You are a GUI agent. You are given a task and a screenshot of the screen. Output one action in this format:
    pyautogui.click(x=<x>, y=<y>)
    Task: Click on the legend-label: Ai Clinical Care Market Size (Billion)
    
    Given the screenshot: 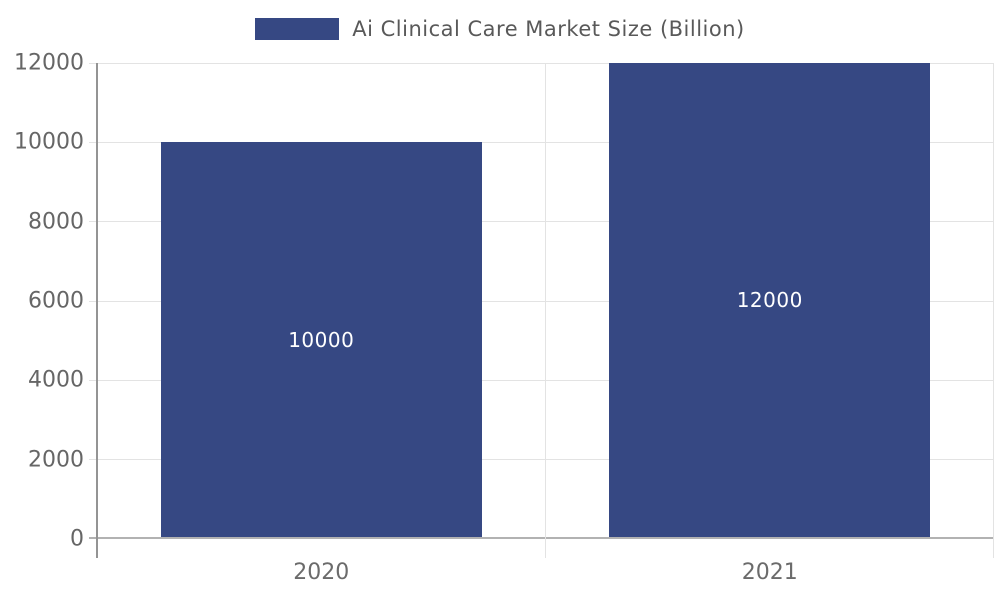 What is the action you would take?
    pyautogui.click(x=548, y=29)
    